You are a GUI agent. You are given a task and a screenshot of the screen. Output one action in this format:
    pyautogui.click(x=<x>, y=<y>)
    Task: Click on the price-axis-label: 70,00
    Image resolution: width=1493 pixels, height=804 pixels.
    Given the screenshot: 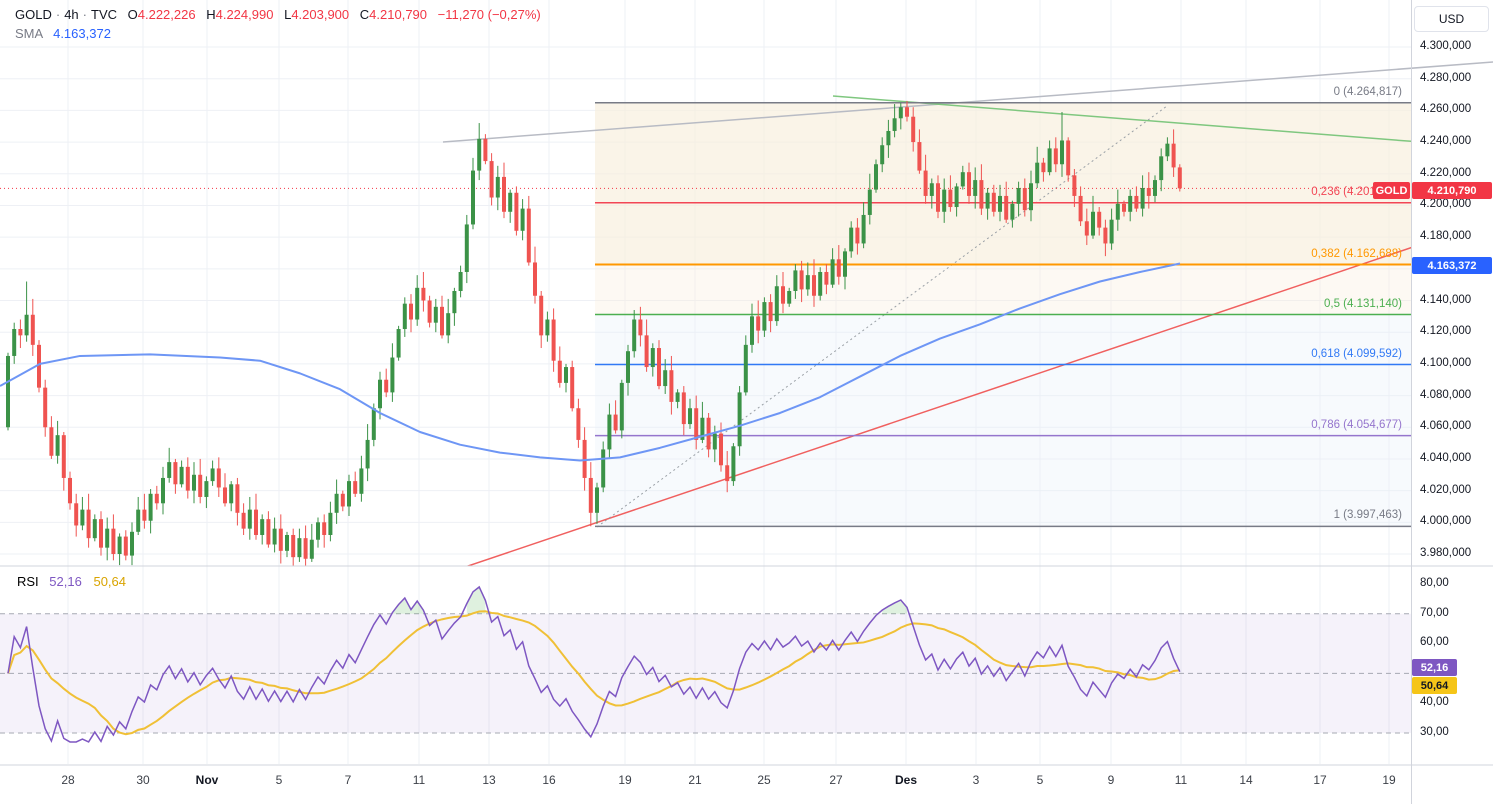 What is the action you would take?
    pyautogui.click(x=1434, y=613)
    